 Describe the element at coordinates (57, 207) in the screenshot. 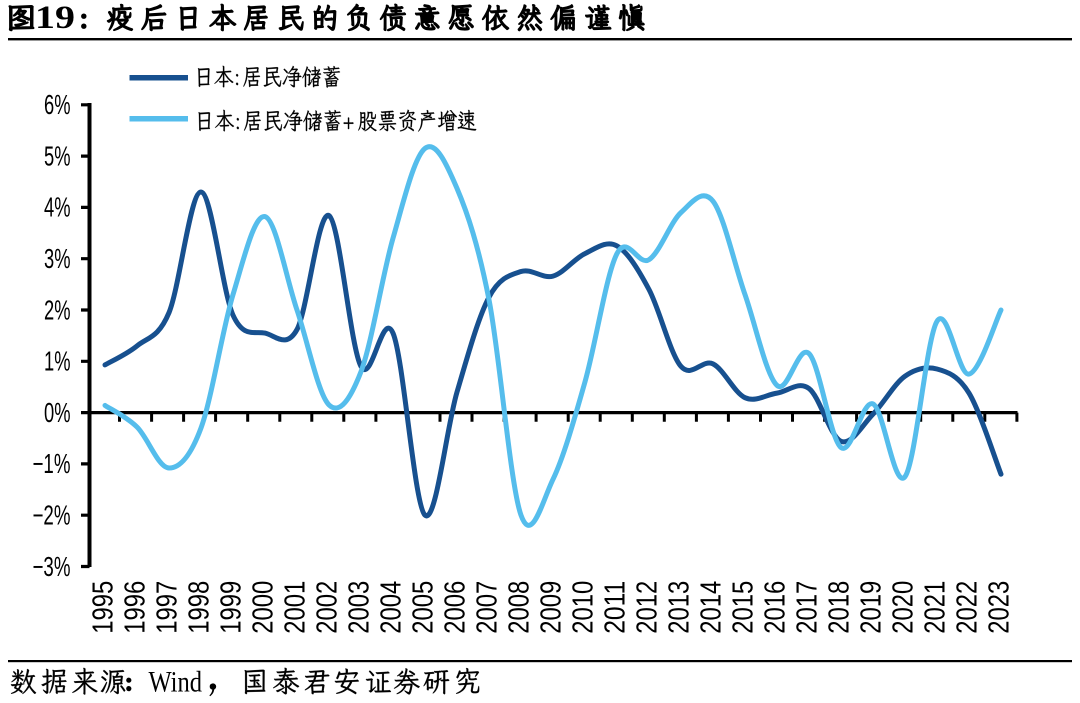

I see `svg-text: 4%` at that location.